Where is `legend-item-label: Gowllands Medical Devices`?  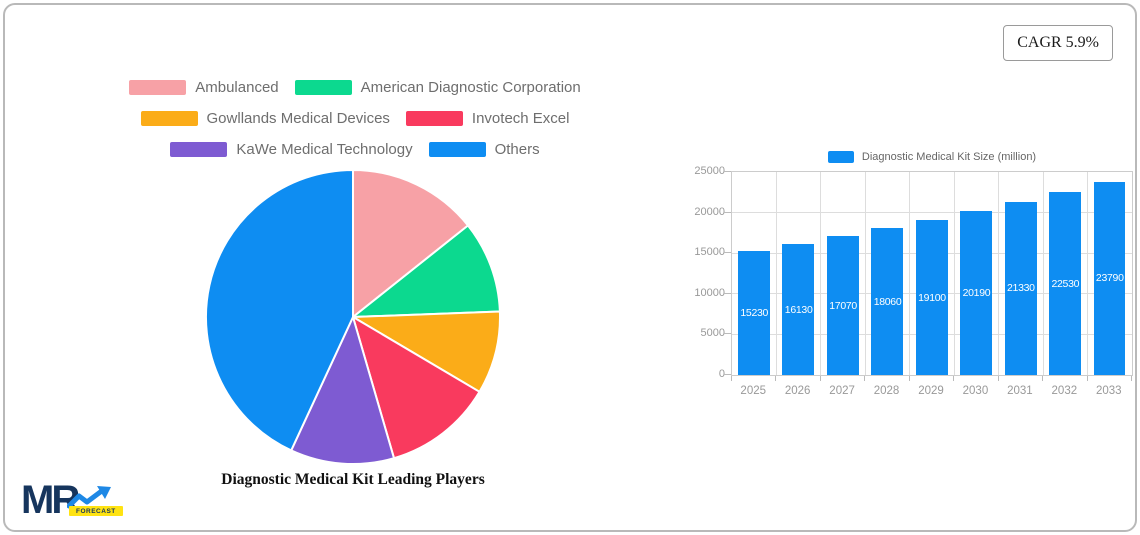
legend-item-label: Gowllands Medical Devices is located at coordinates (298, 118).